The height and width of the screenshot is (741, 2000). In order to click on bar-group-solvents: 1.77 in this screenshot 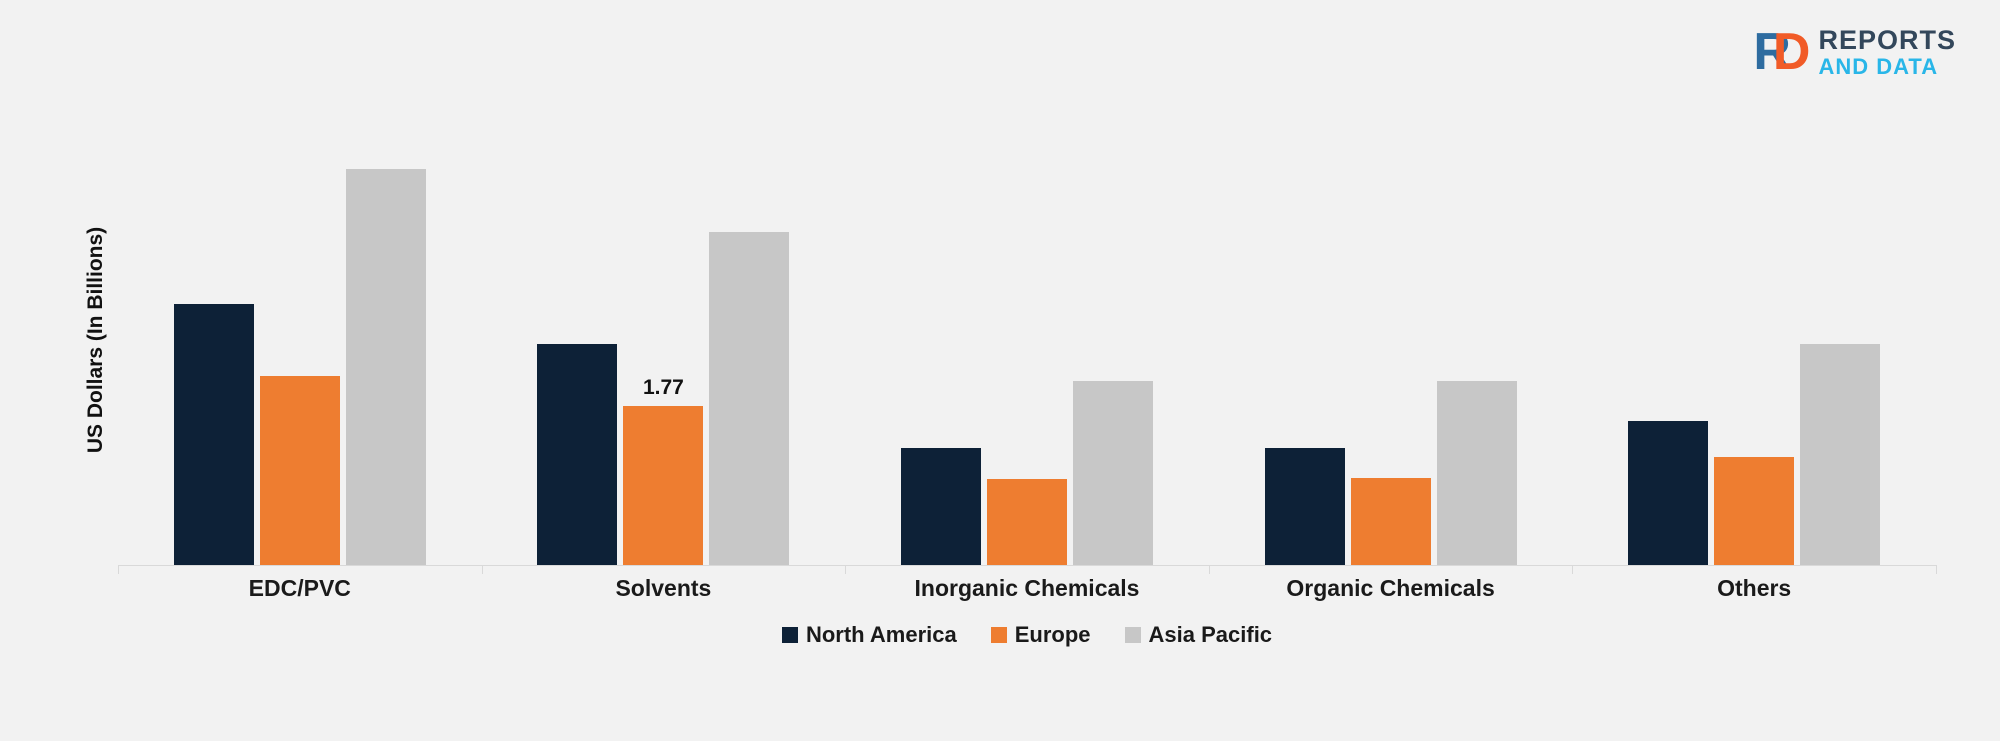, I will do `click(663, 340)`.